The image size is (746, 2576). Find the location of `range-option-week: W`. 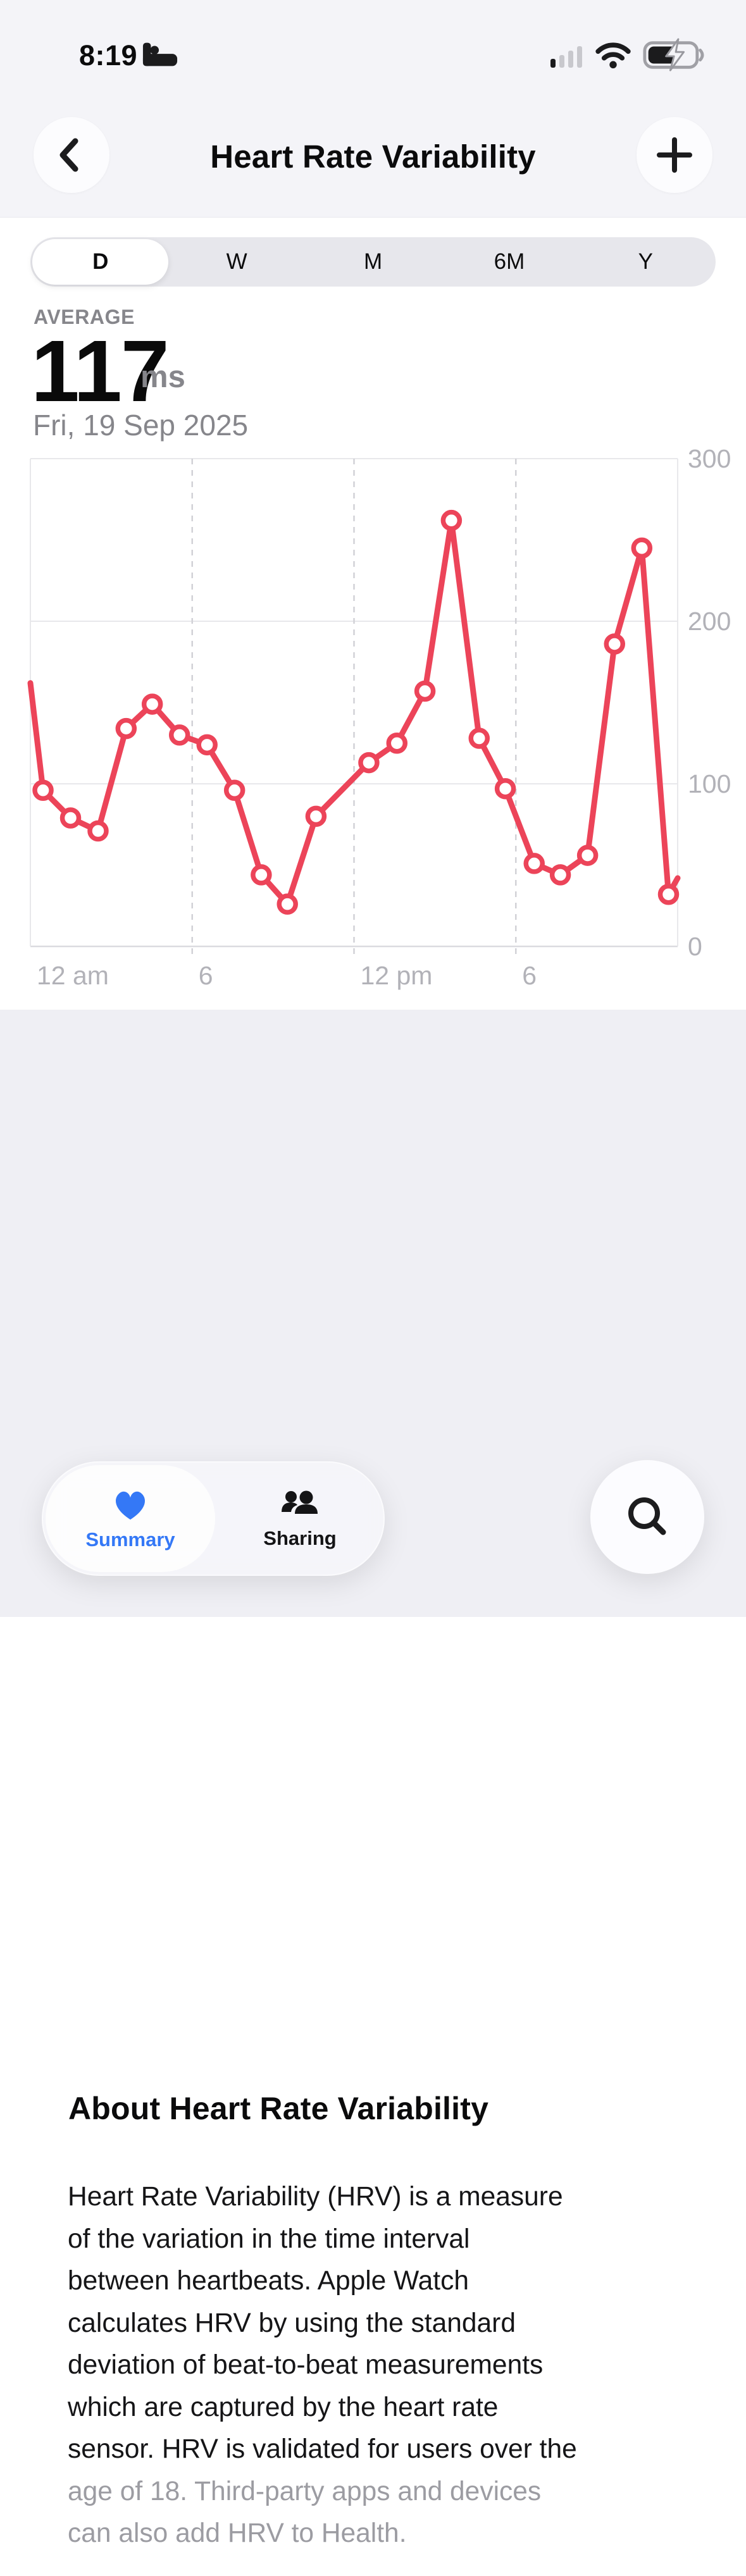

range-option-week: W is located at coordinates (236, 262).